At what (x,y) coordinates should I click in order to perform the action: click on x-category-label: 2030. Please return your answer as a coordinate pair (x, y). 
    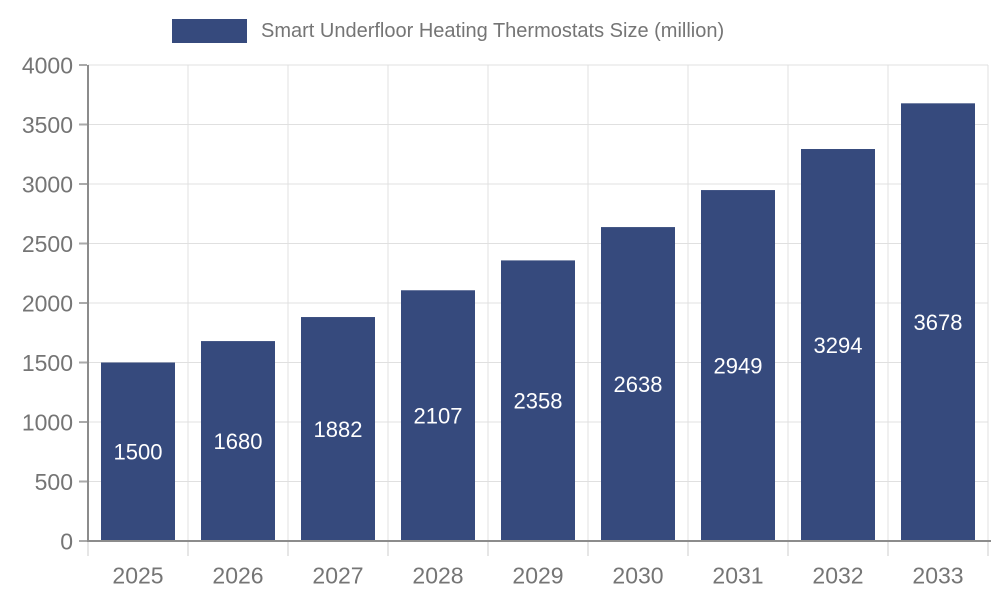
    Looking at the image, I should click on (637, 575).